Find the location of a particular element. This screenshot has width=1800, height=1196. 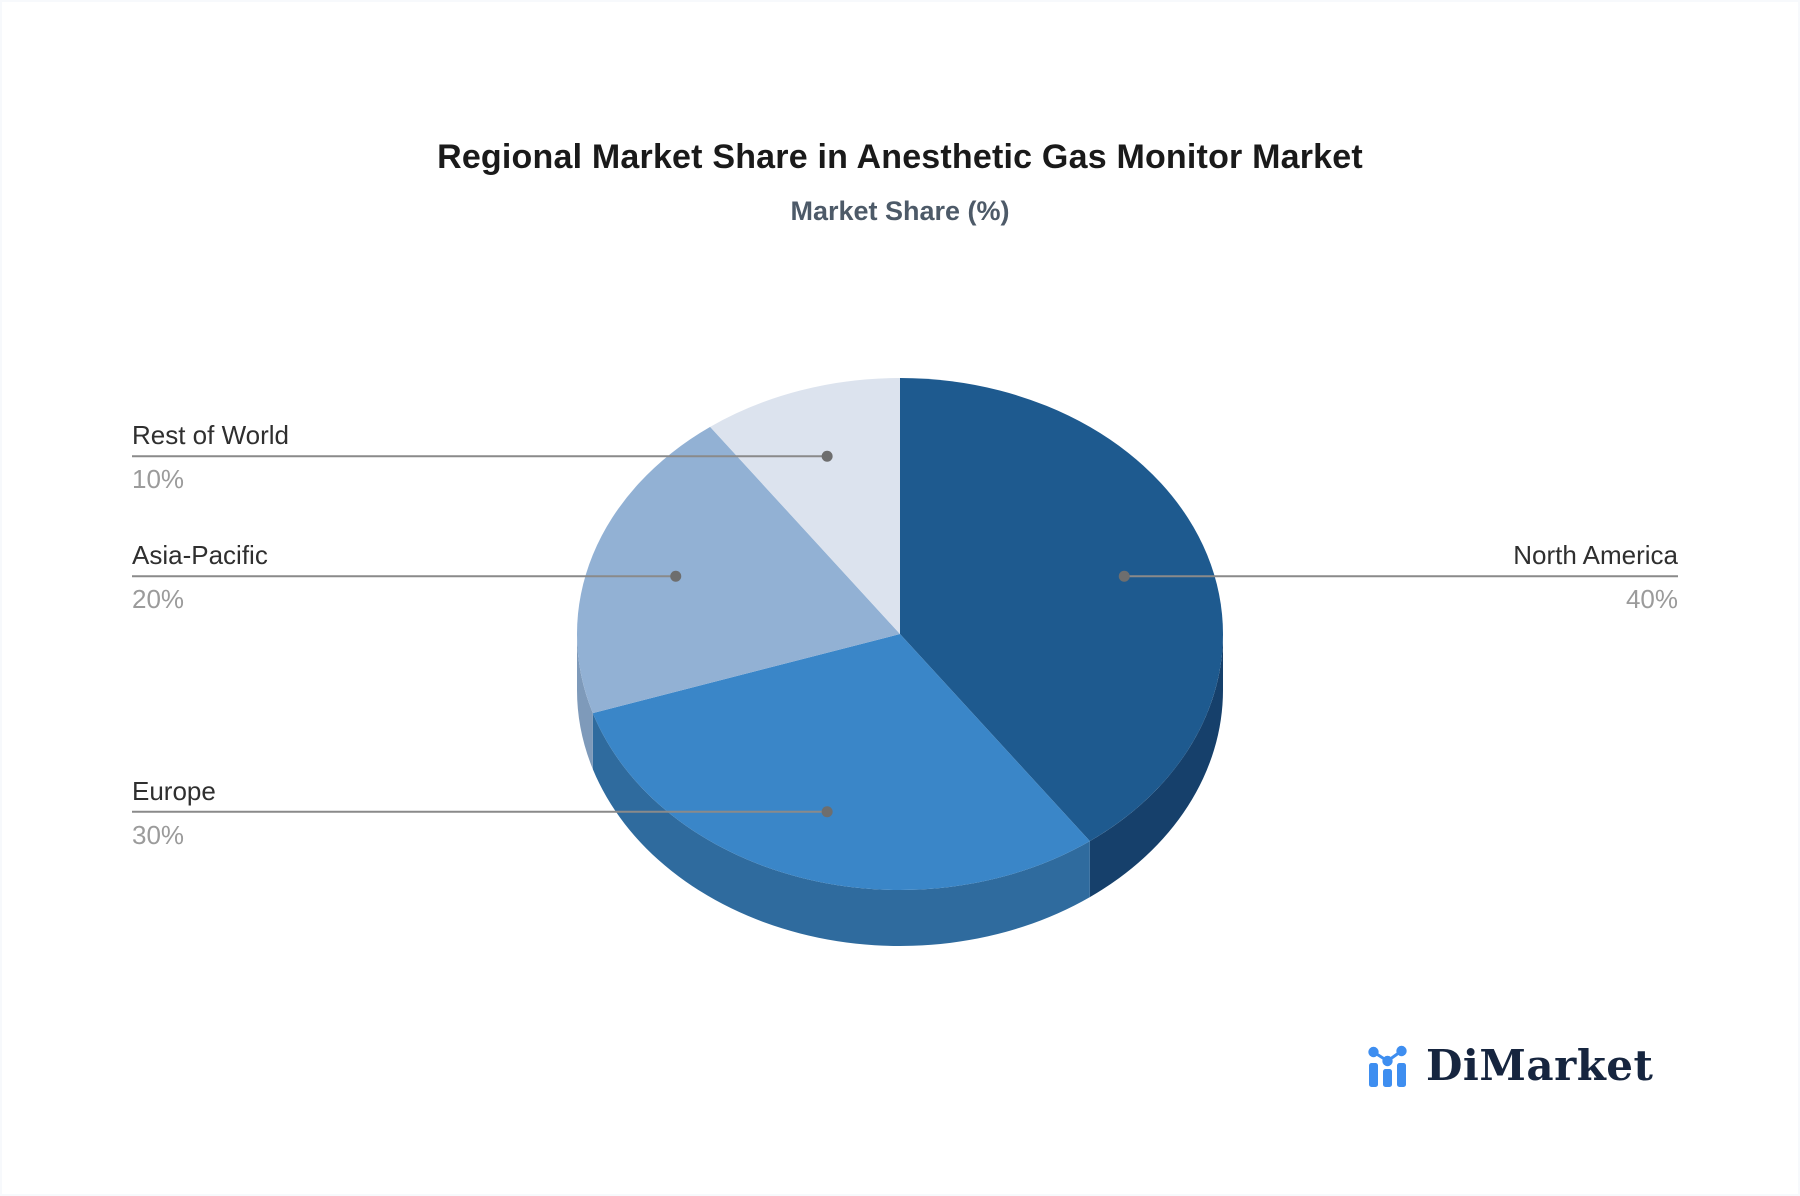

slice-label: Rest of World is located at coordinates (211, 435).